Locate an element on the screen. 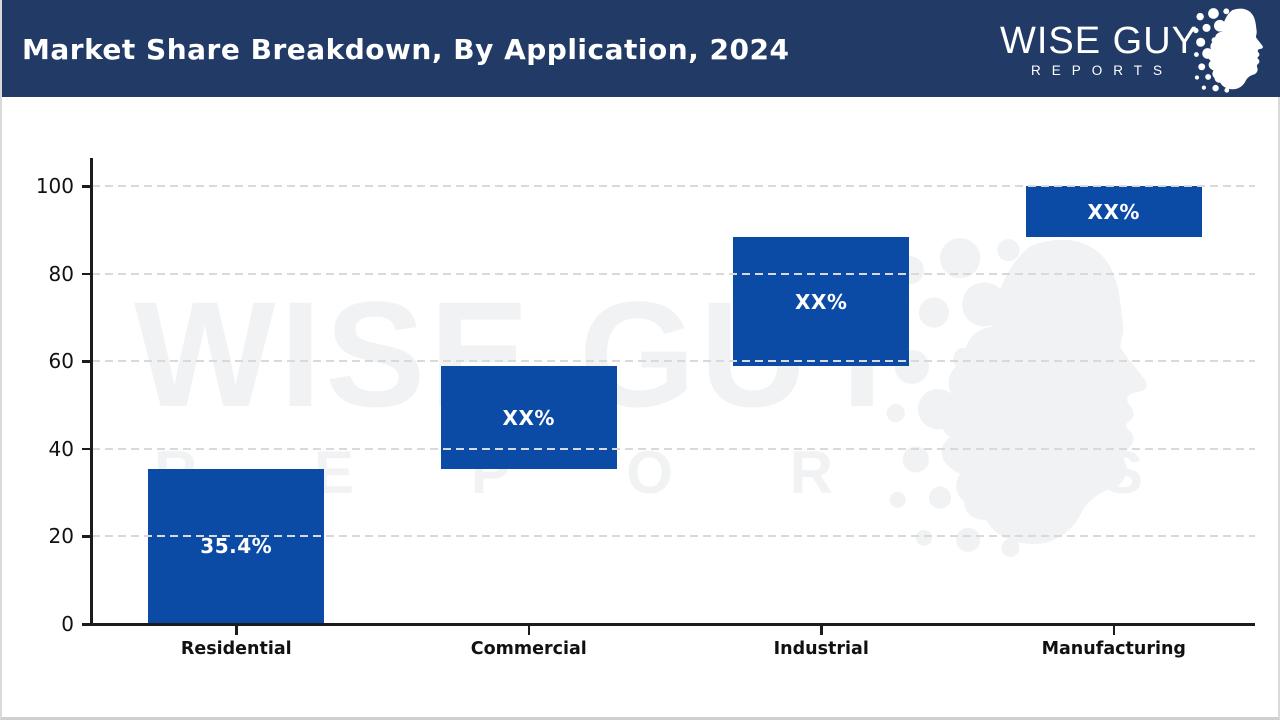 This screenshot has width=1280, height=720. brand-subname: REPORTS is located at coordinates (1101, 71).